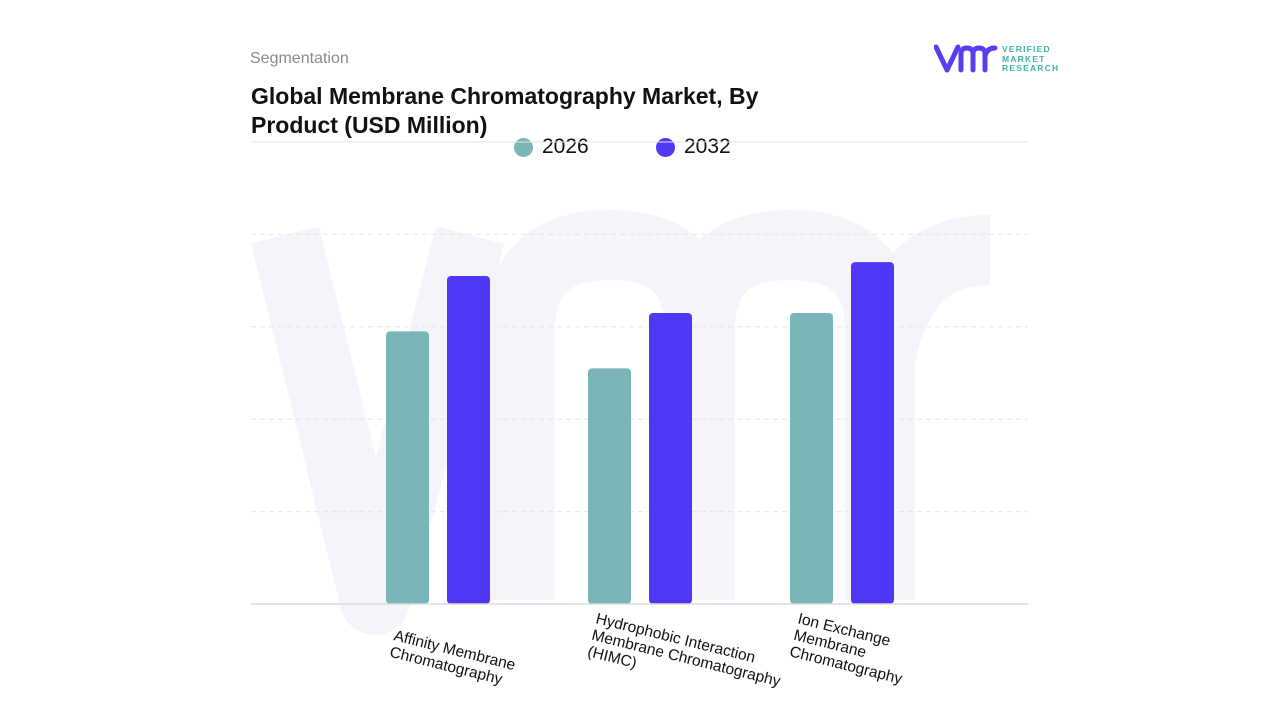 The image size is (1280, 720). Describe the element at coordinates (1031, 68) in the screenshot. I see `logo-line-research: RESEARCH` at that location.